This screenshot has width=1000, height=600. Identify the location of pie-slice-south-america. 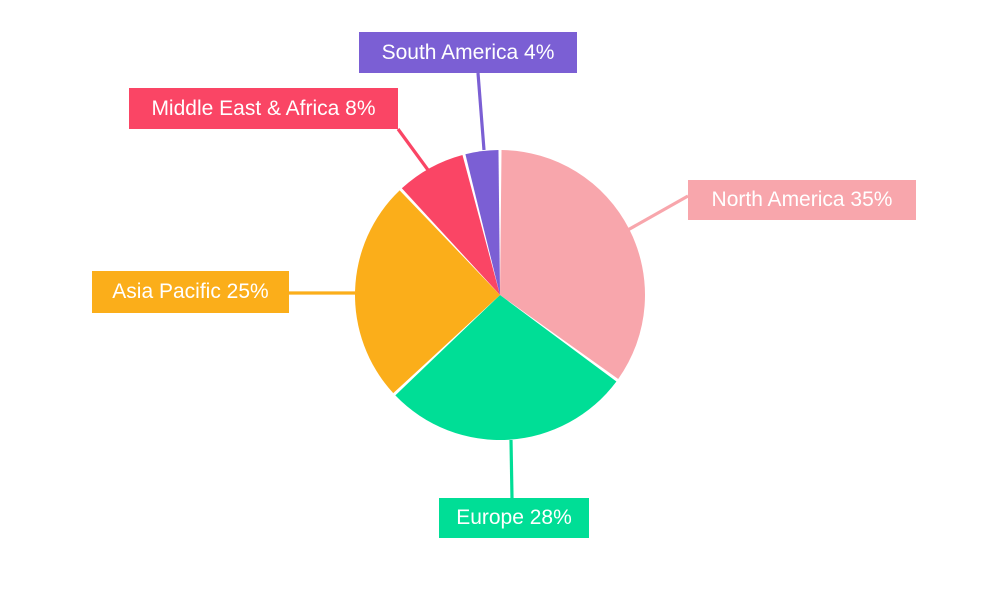
(482, 222).